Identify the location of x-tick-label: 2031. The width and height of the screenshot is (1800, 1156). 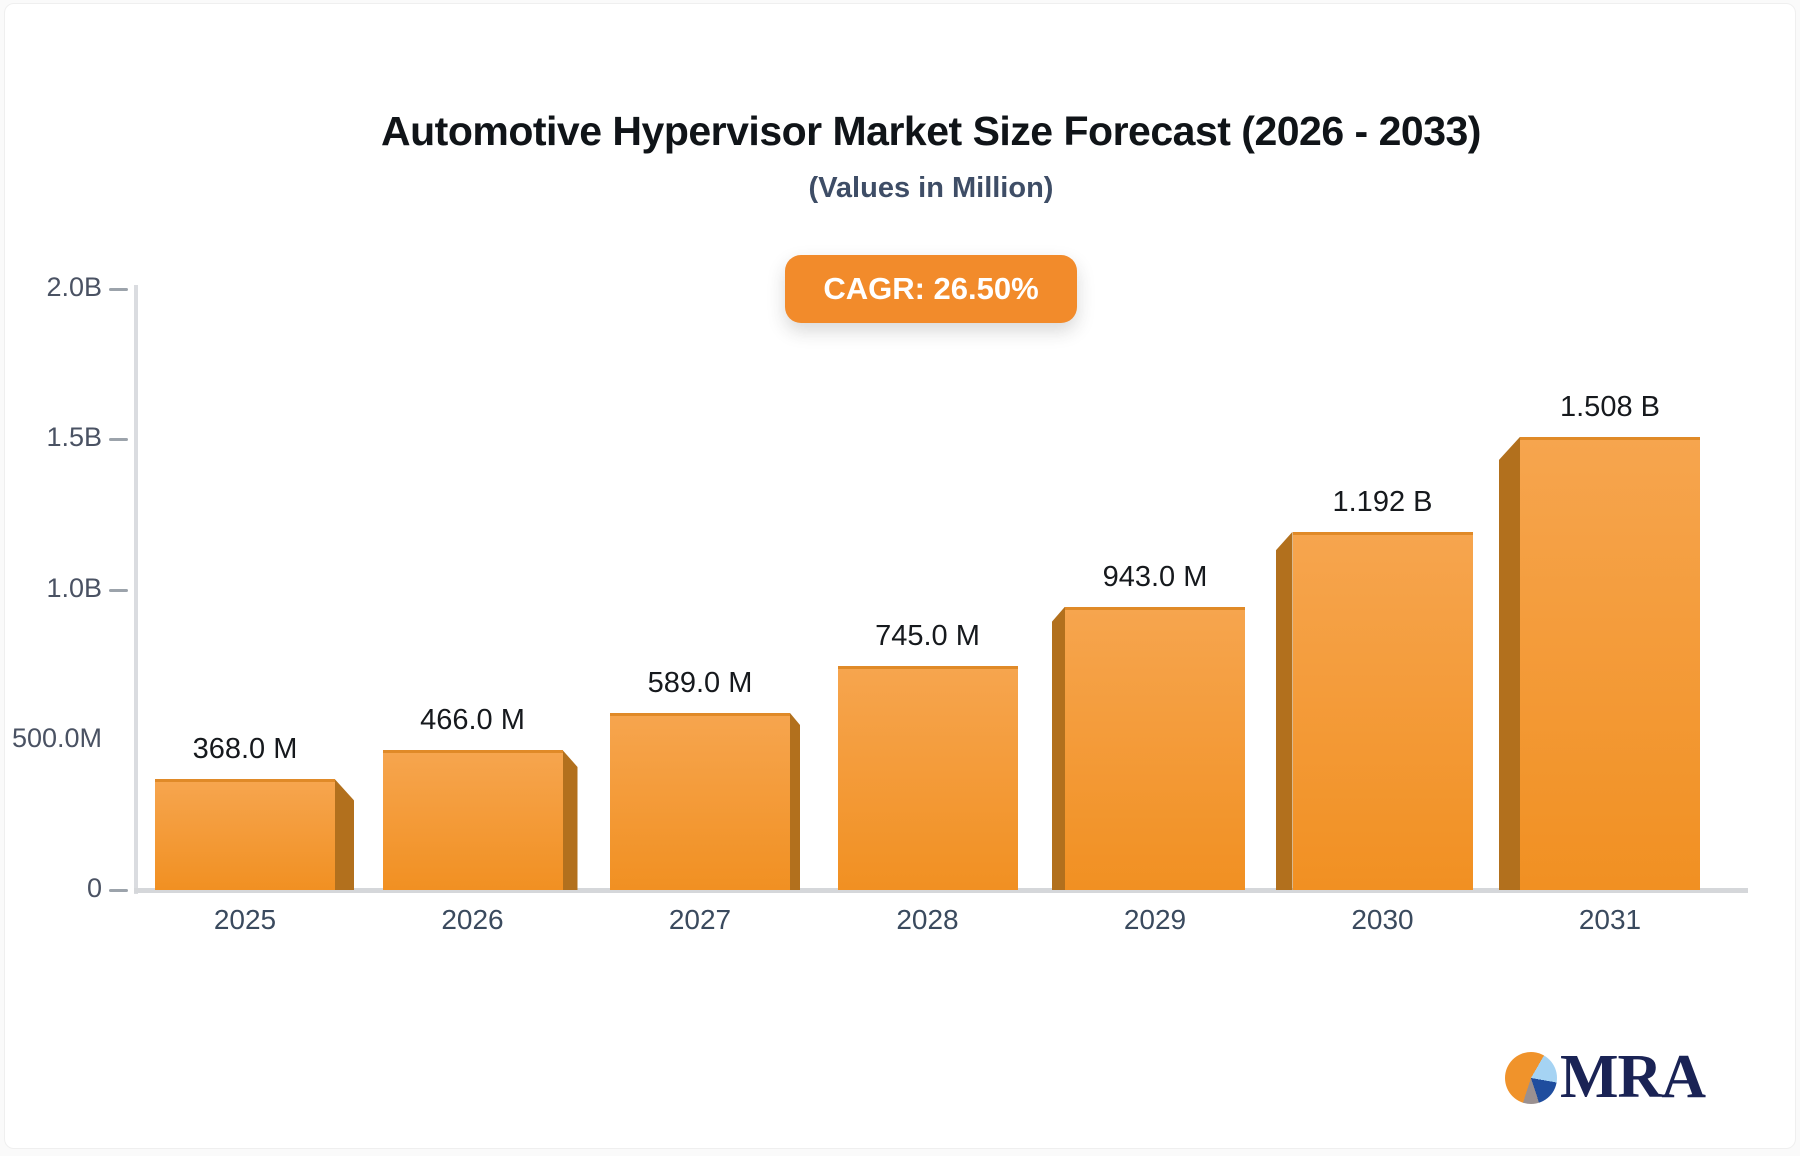
(1610, 919).